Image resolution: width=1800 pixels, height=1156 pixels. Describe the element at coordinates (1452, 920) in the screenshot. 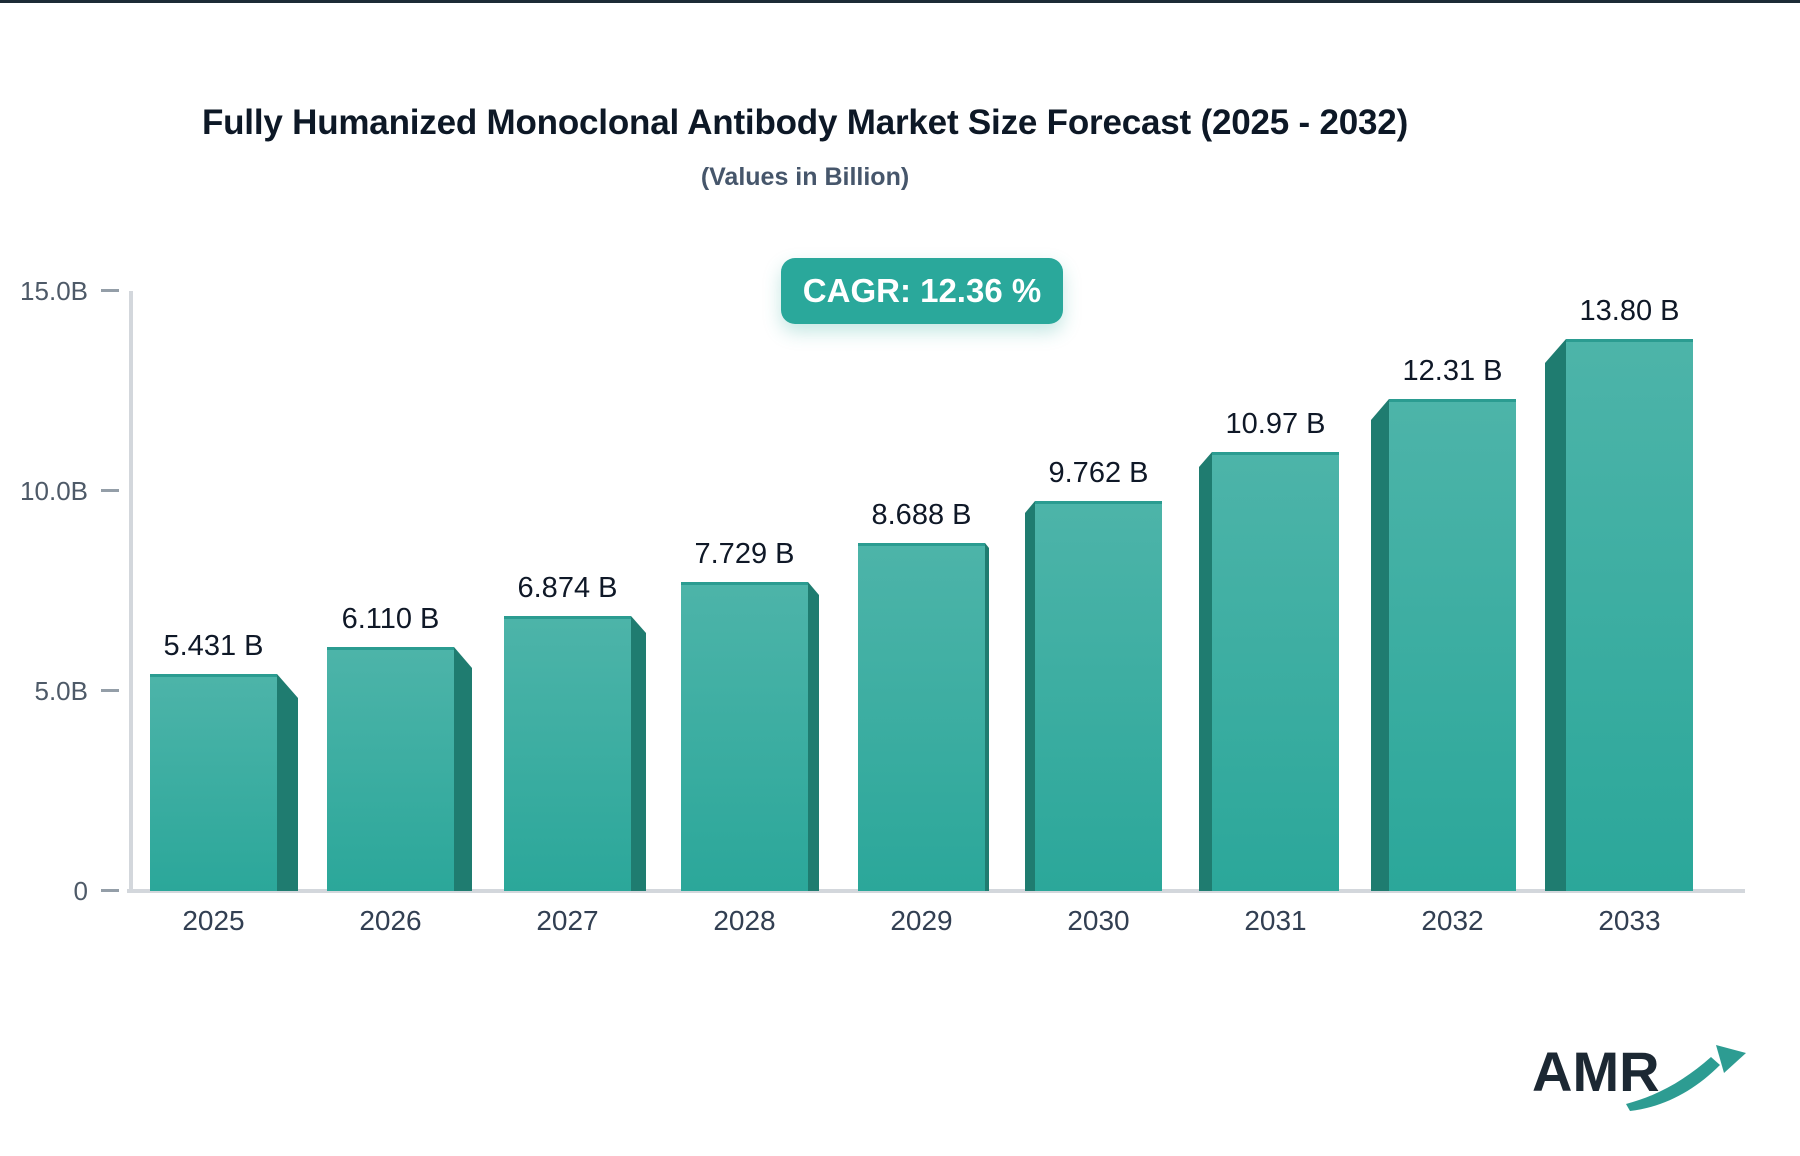

I see `x-axis-label: 2032` at that location.